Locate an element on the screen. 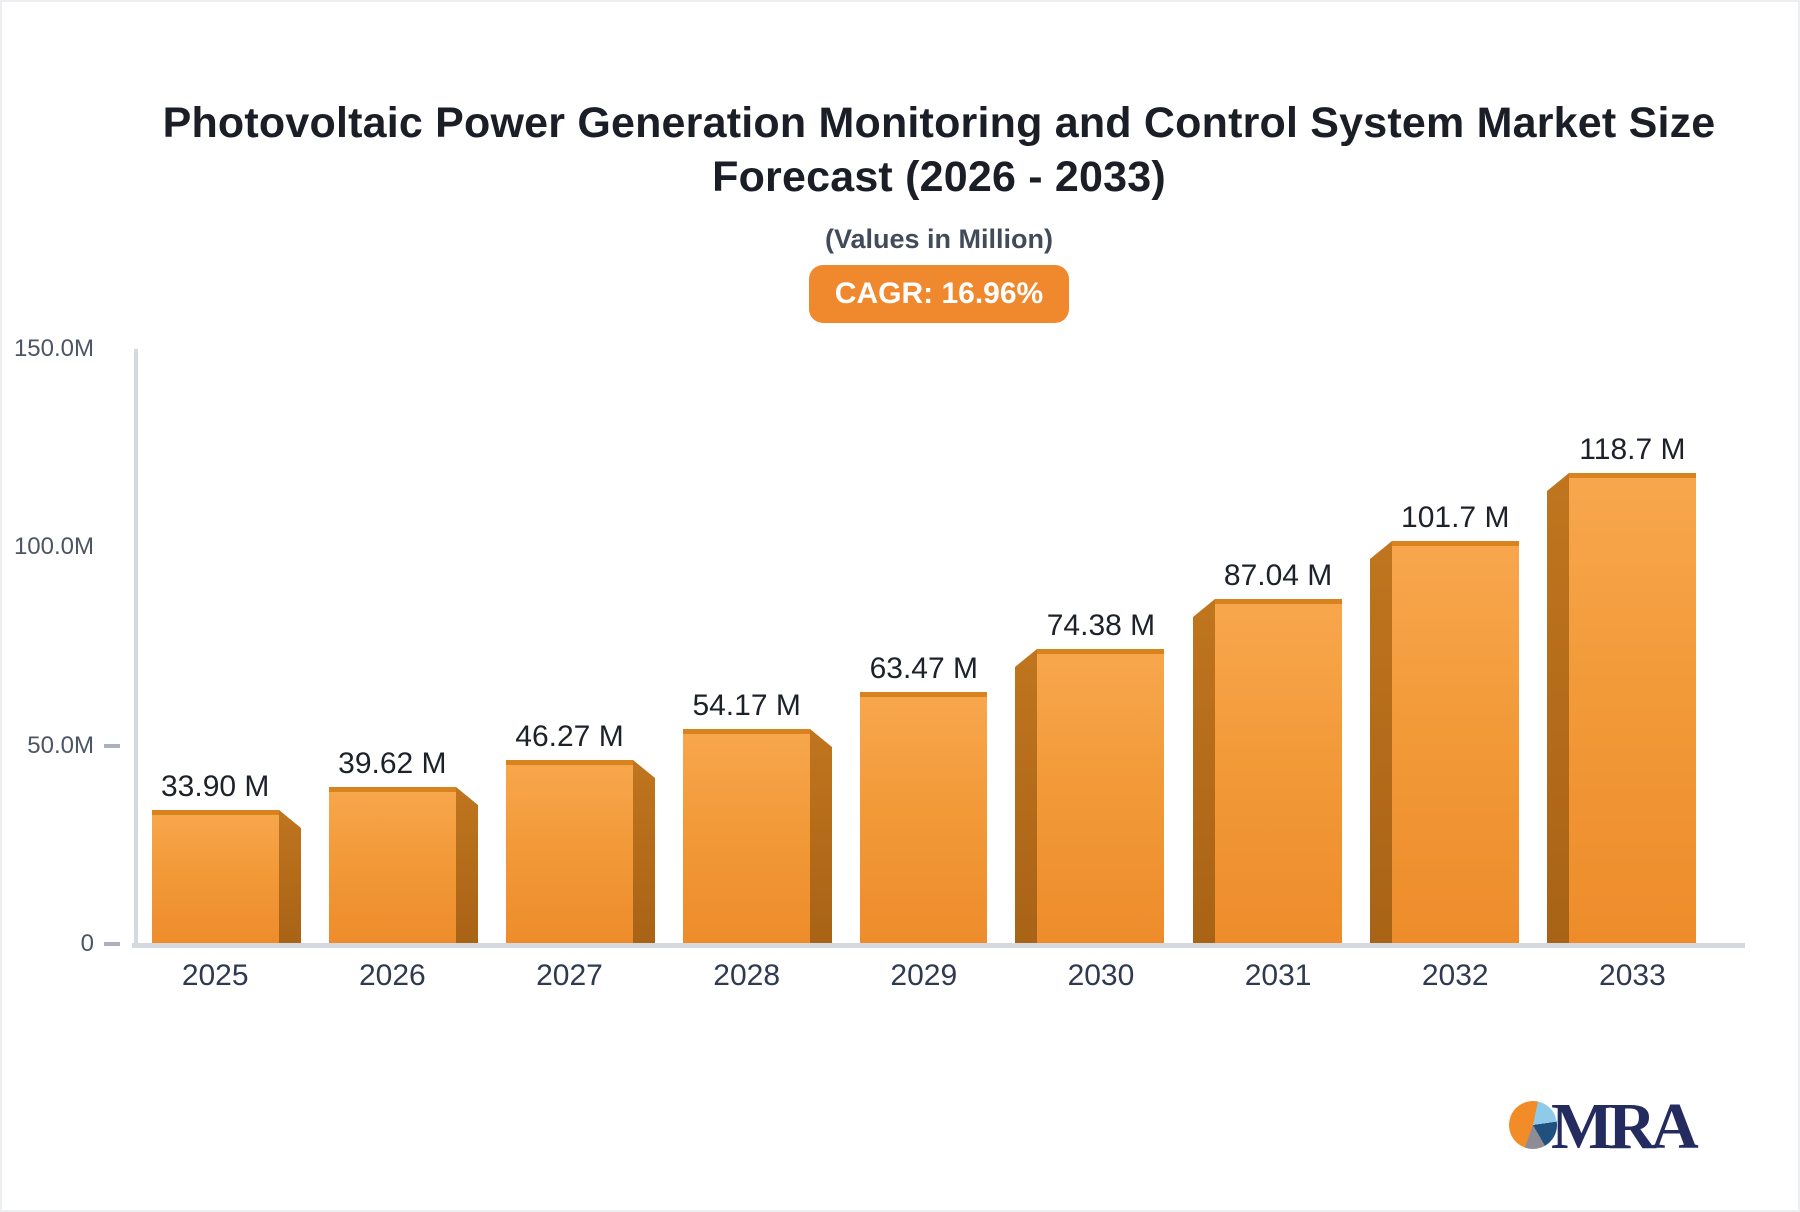  mra-logo: MRA is located at coordinates (1637, 1127).